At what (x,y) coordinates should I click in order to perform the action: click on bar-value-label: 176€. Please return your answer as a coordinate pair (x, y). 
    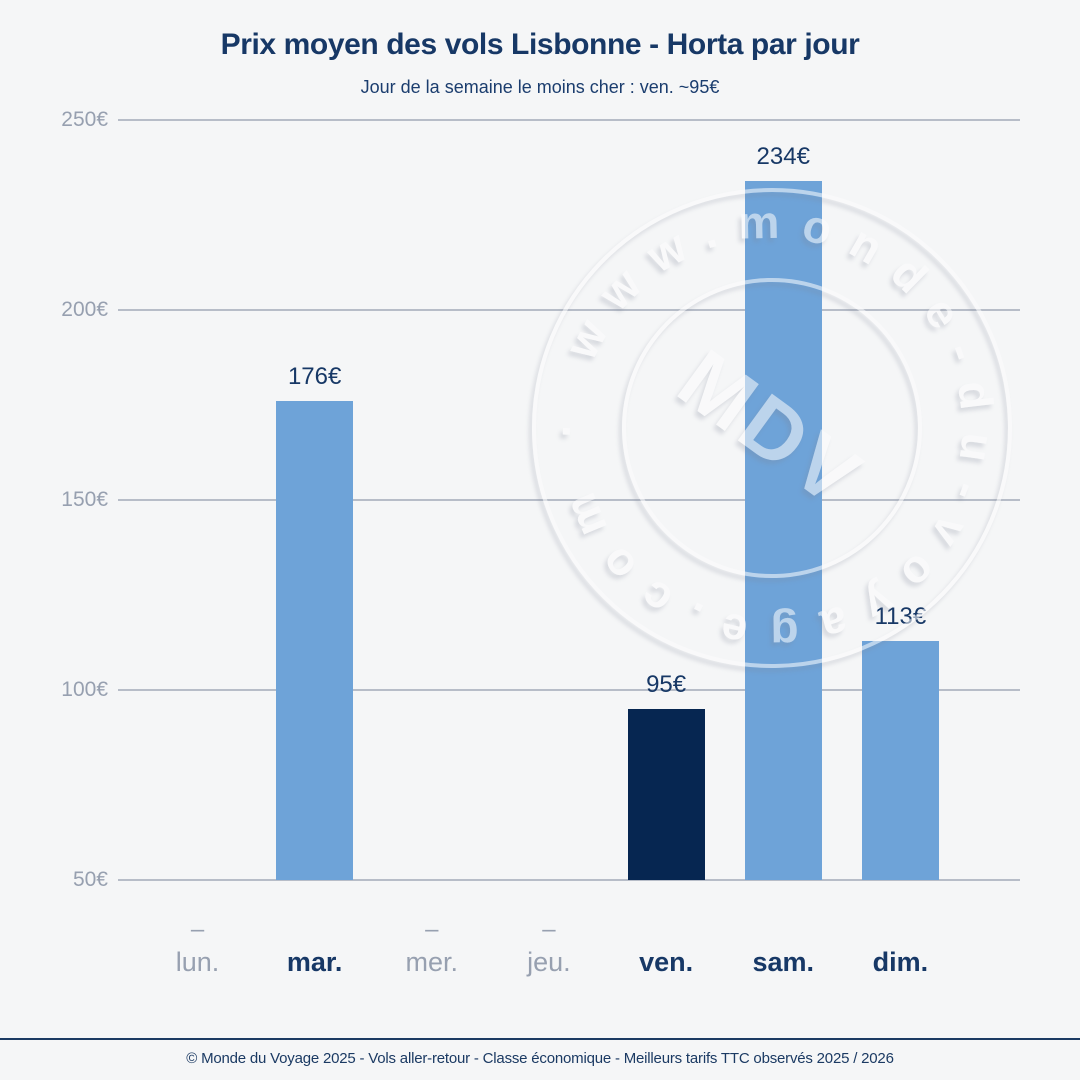
    Looking at the image, I should click on (314, 377).